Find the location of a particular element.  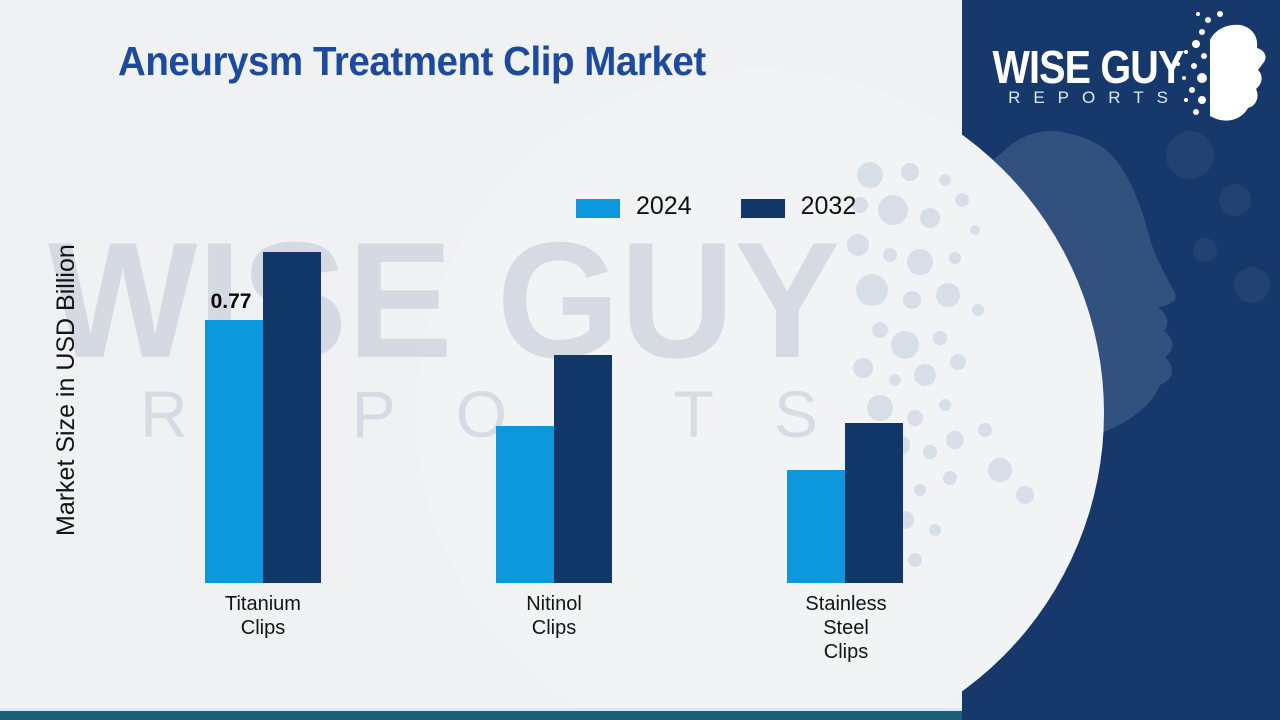

bar-stainless-2032 is located at coordinates (874, 503).